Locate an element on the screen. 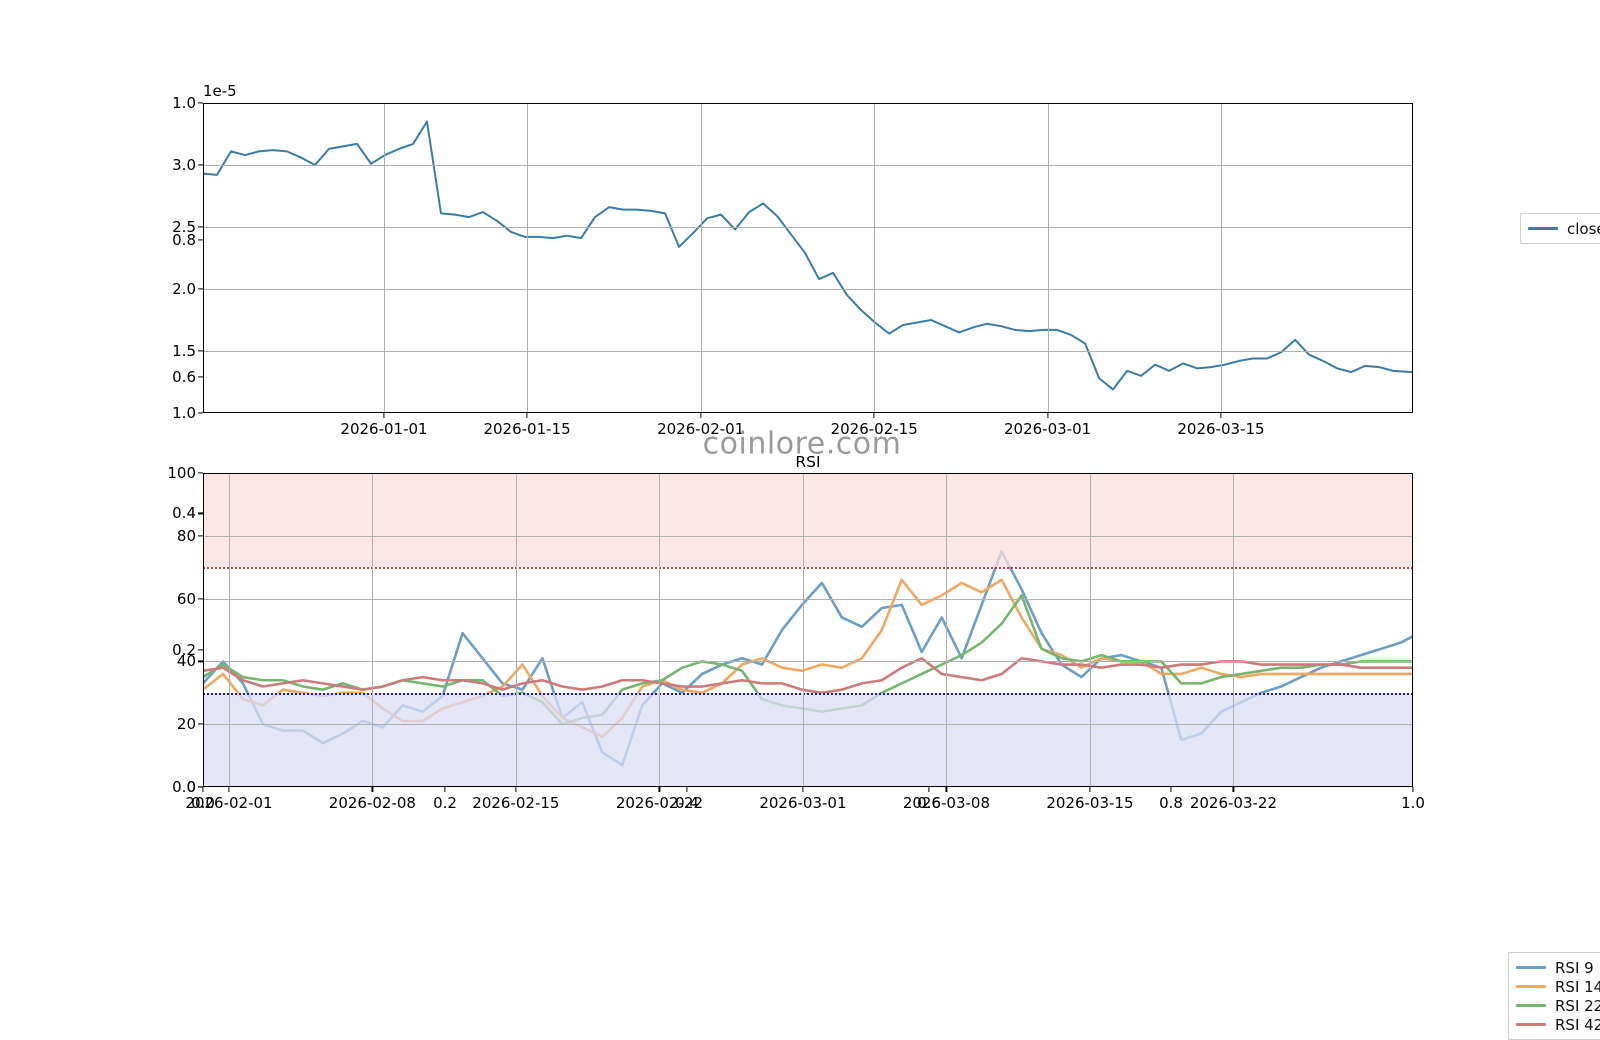  overlay-y-tick-label: 0.6 is located at coordinates (184, 376).